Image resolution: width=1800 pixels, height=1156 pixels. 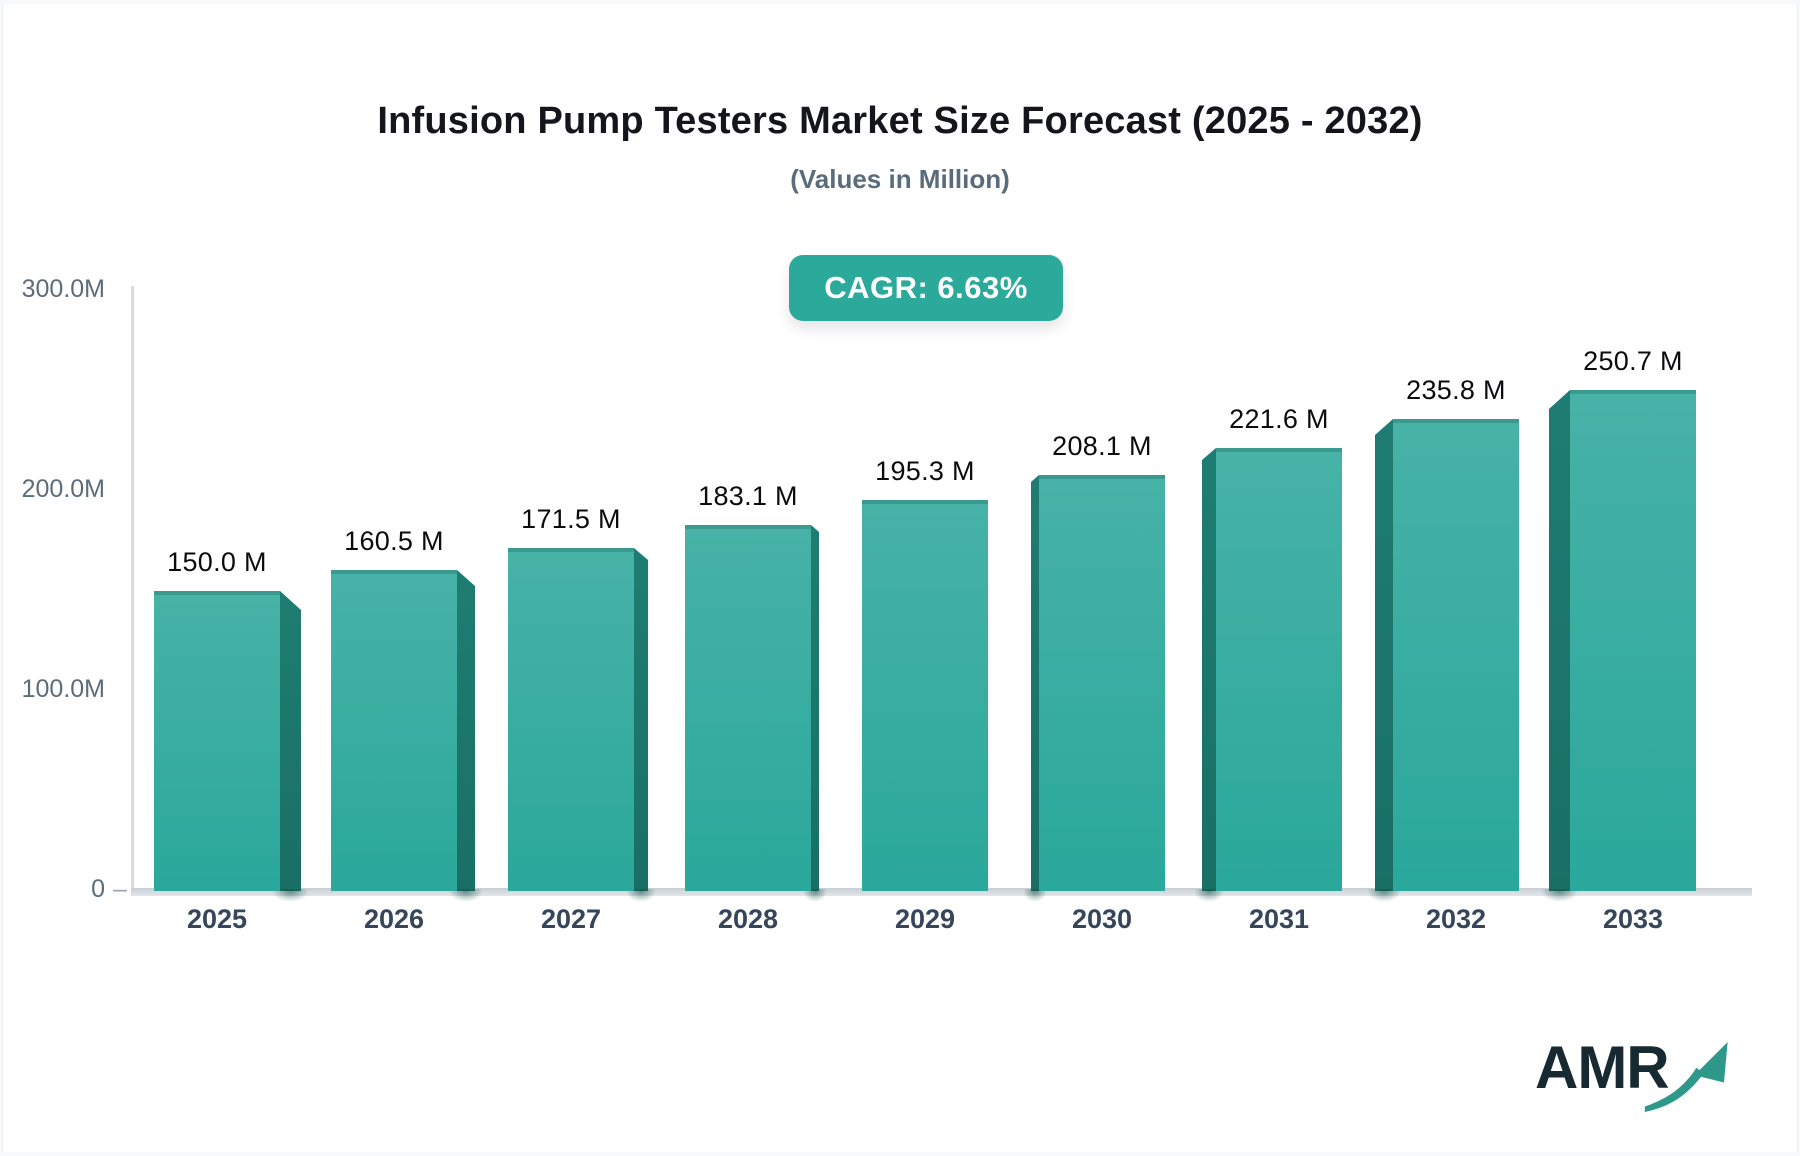 What do you see at coordinates (1279, 419) in the screenshot?
I see `bar-value-label-2031: 221.6 M` at bounding box center [1279, 419].